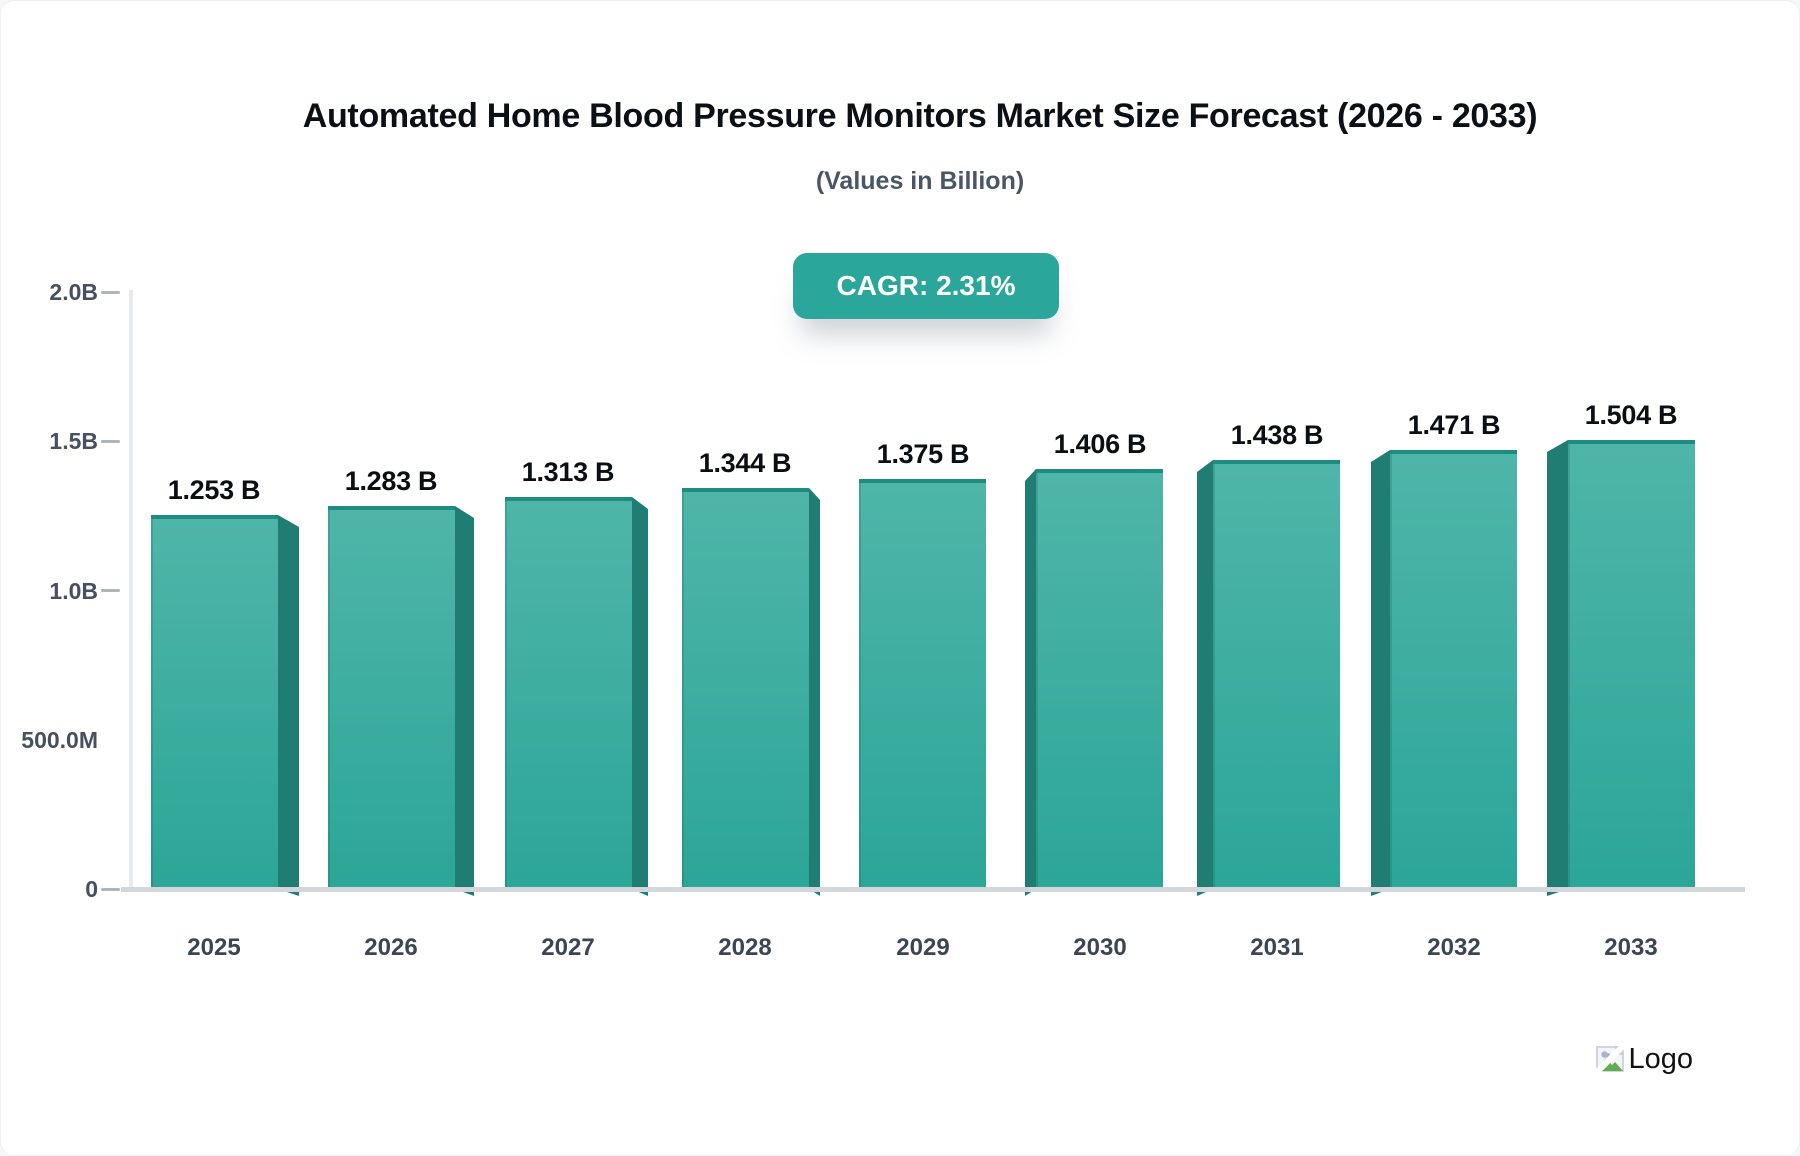 The width and height of the screenshot is (1800, 1156). I want to click on bar-value-label: 1.344 B, so click(745, 463).